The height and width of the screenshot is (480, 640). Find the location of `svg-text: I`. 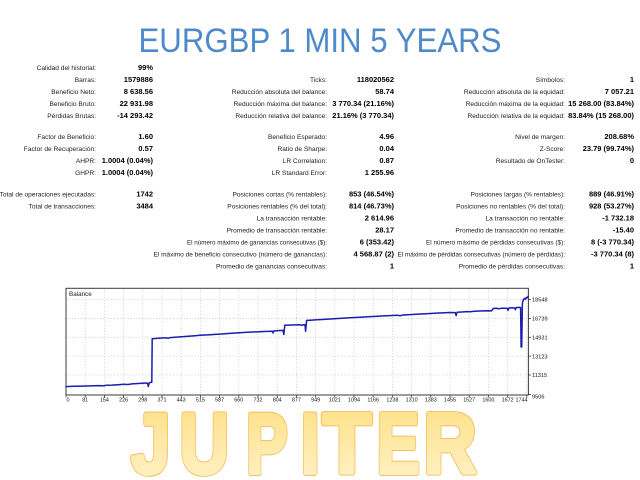

svg-text: I is located at coordinates (310, 438).